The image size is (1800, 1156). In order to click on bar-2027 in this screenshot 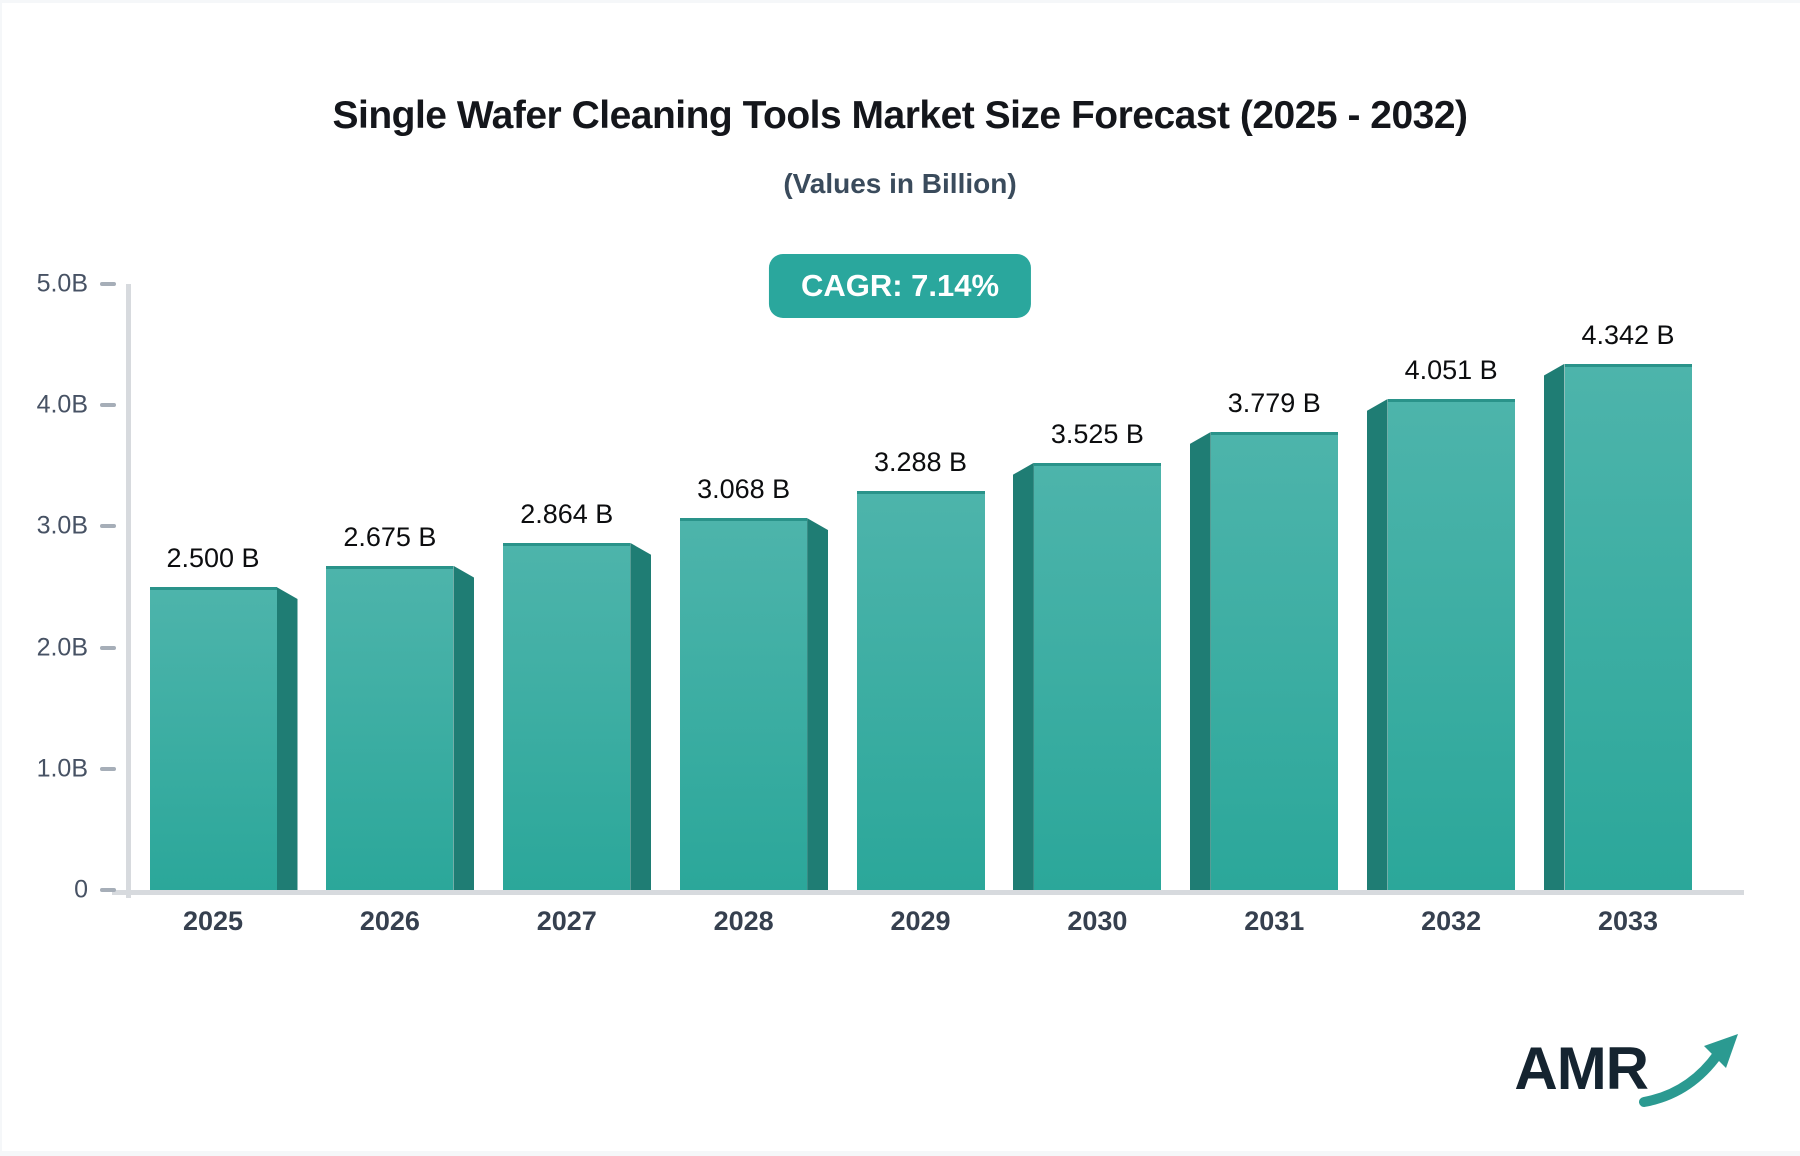, I will do `click(567, 716)`.